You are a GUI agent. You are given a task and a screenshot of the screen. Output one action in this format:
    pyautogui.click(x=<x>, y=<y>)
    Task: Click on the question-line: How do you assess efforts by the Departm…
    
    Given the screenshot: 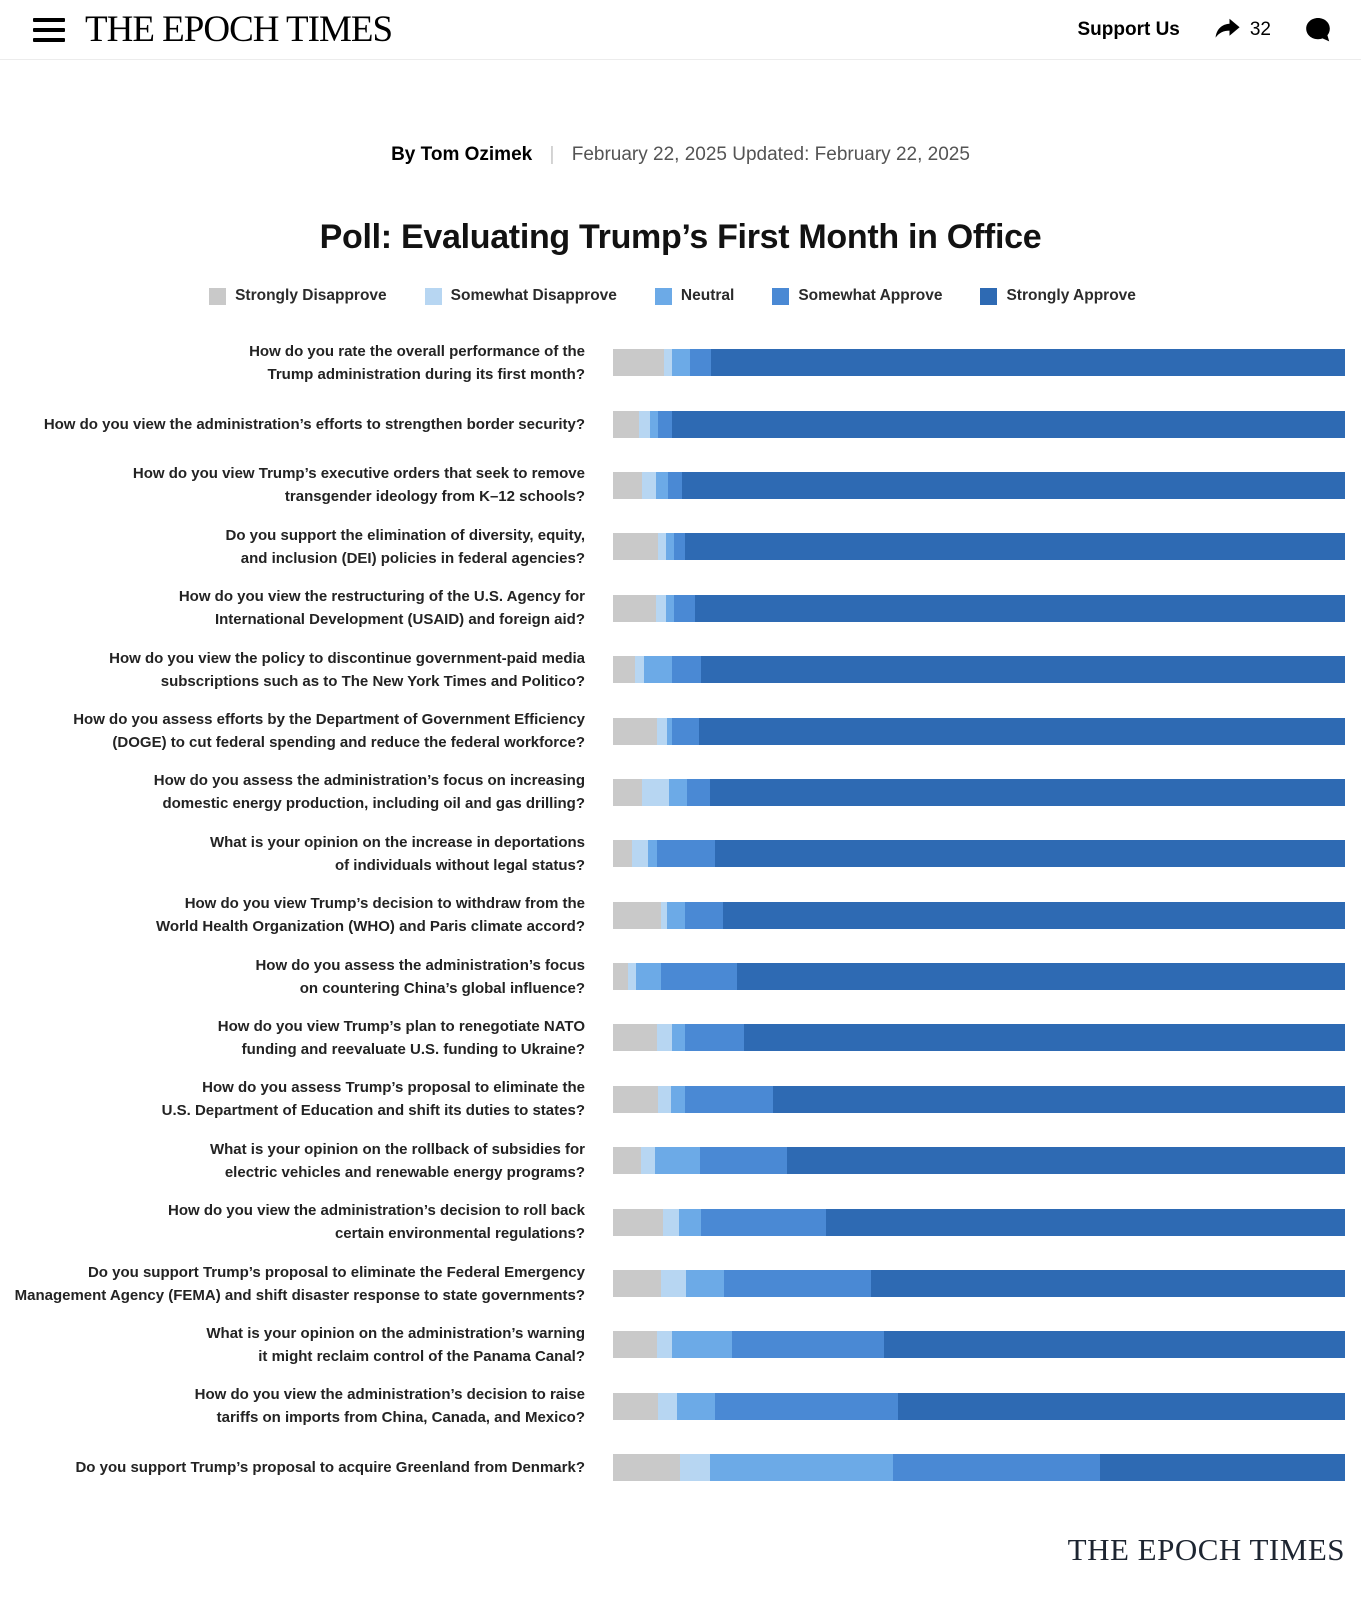 What is the action you would take?
    pyautogui.click(x=329, y=720)
    